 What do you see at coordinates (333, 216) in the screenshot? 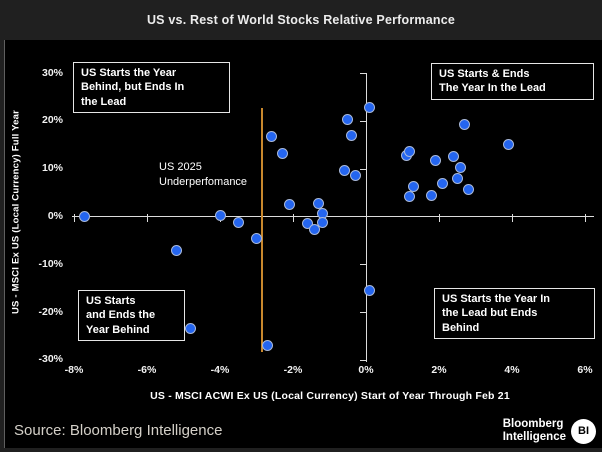
I see `x-axis-line` at bounding box center [333, 216].